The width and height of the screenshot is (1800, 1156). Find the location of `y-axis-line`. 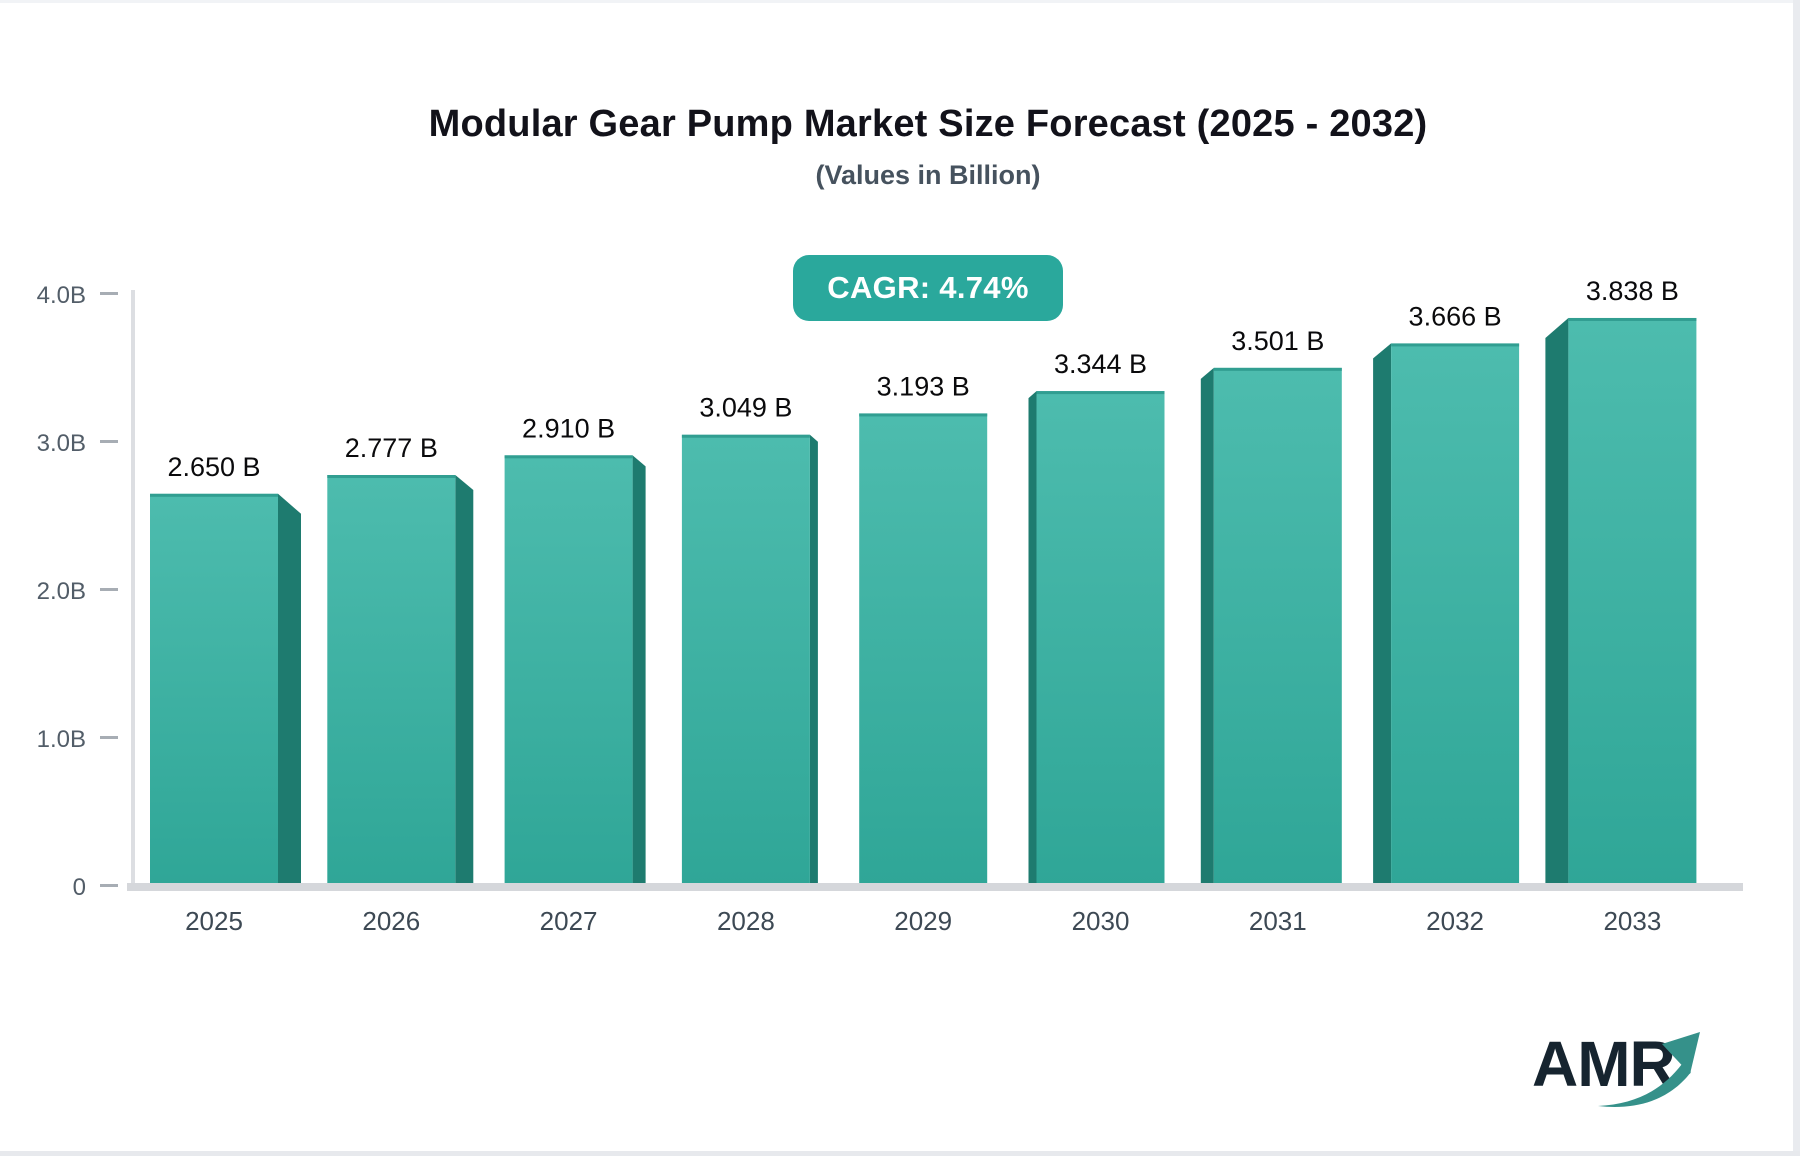

y-axis-line is located at coordinates (133, 588).